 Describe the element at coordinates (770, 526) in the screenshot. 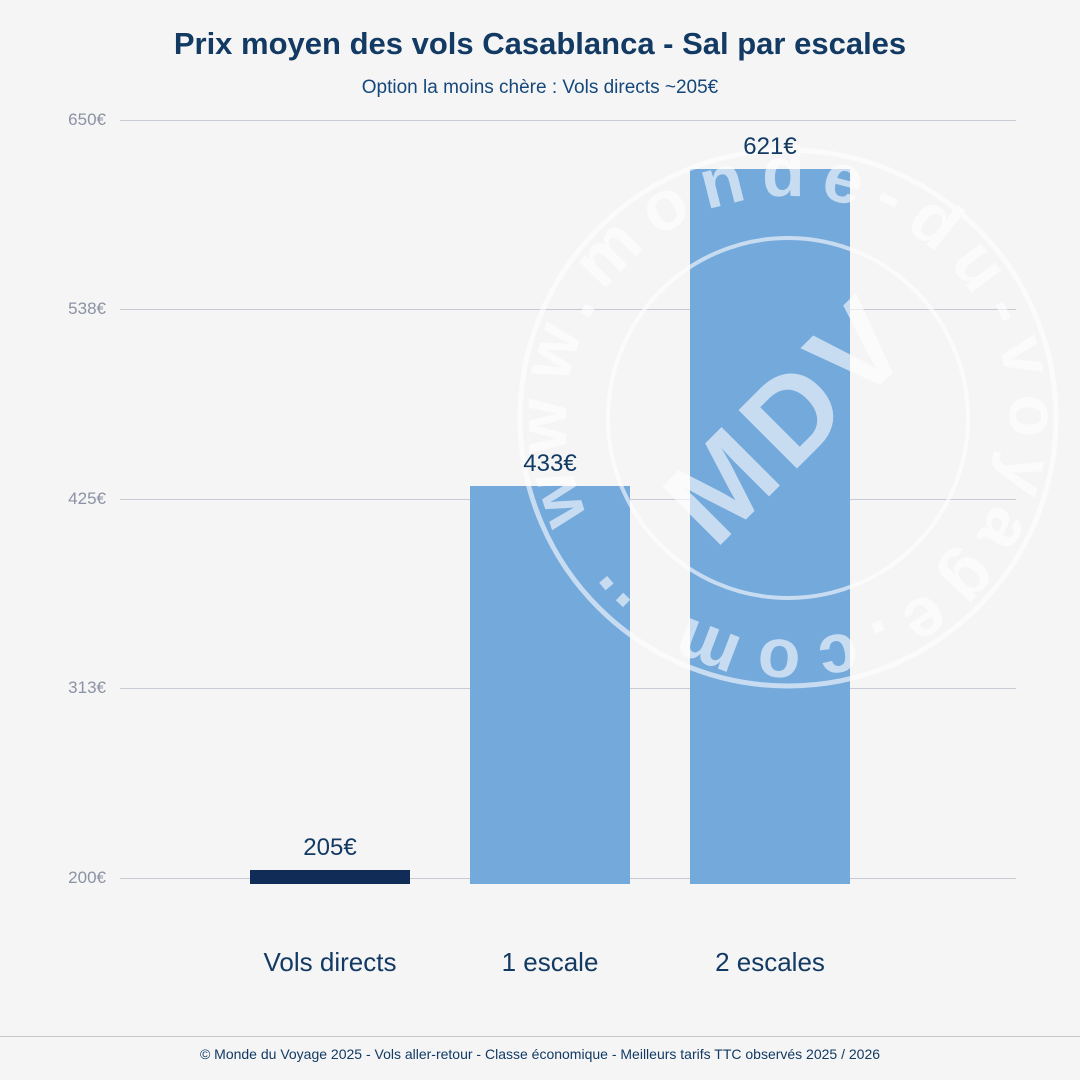

I see `bar-2-escales` at that location.